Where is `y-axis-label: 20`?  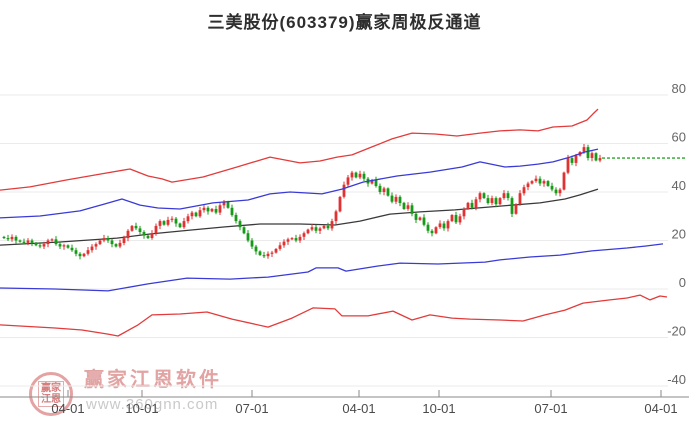
y-axis-label: 20 is located at coordinates (679, 234).